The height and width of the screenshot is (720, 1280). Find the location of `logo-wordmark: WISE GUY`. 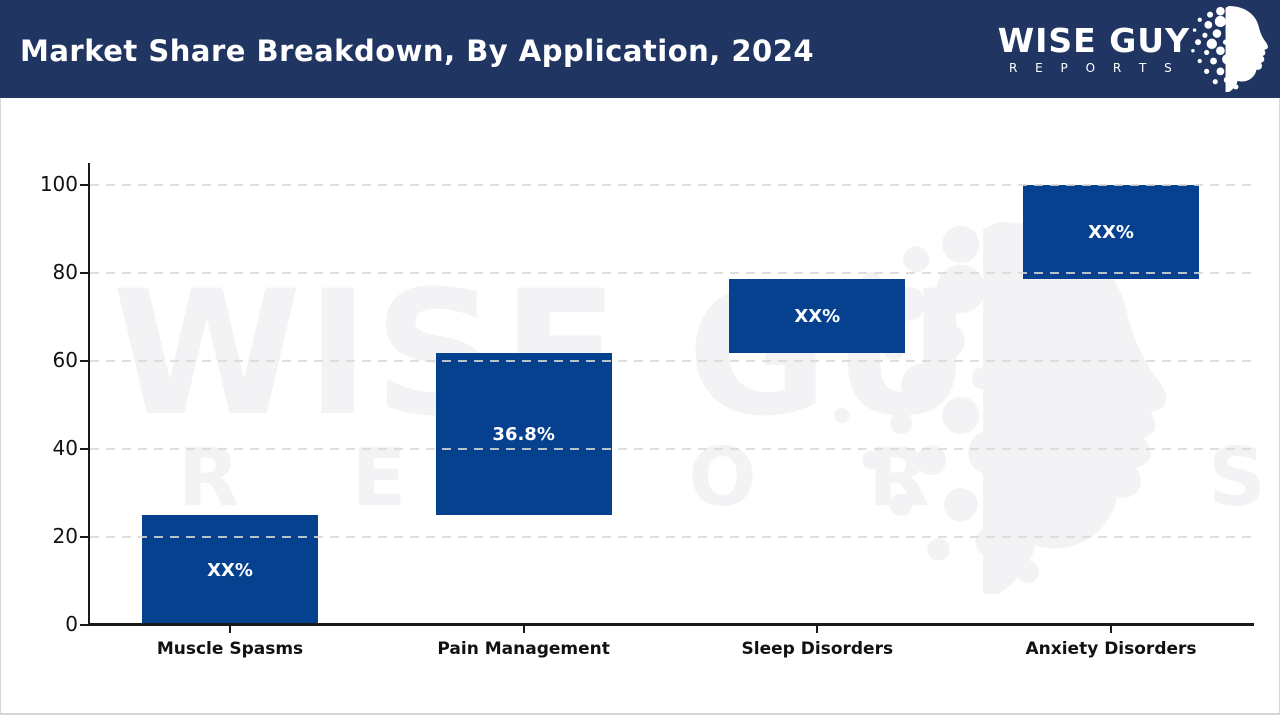

logo-wordmark: WISE GUY is located at coordinates (1093, 40).